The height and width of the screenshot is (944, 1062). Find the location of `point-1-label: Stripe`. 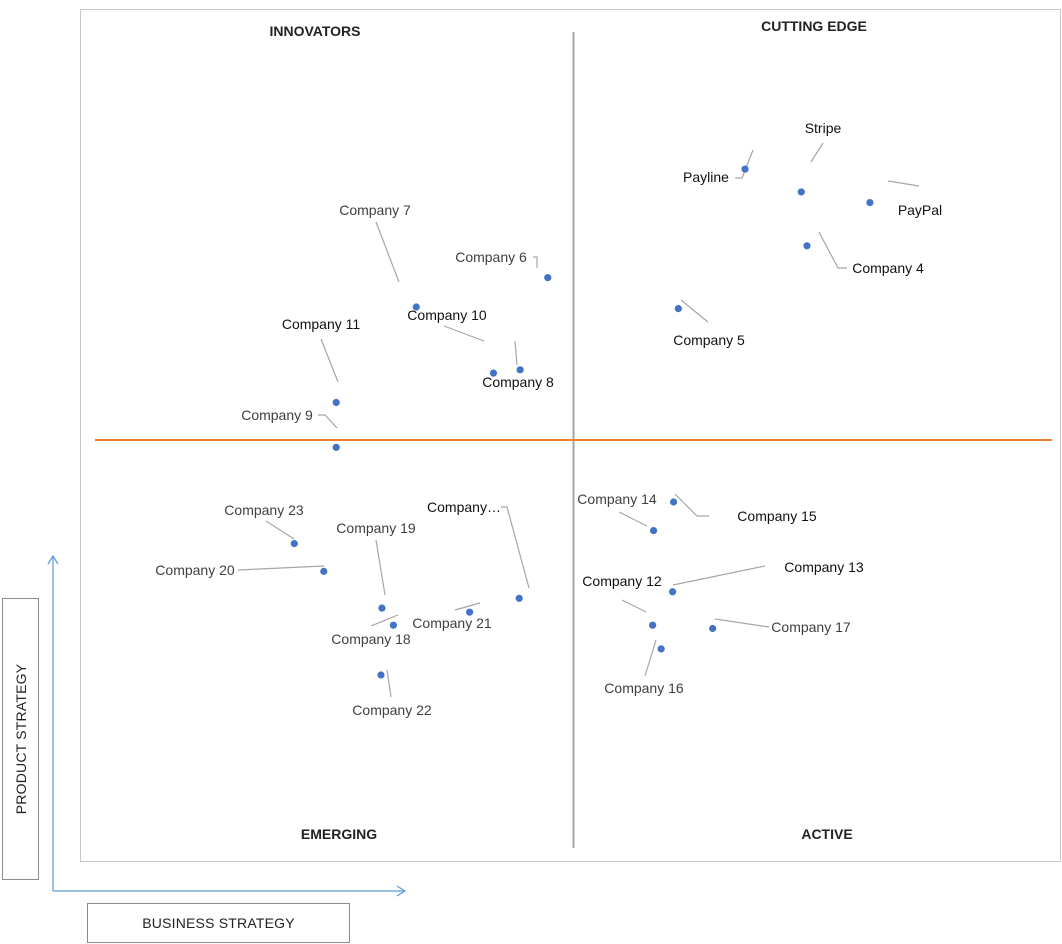

point-1-label: Stripe is located at coordinates (823, 128).